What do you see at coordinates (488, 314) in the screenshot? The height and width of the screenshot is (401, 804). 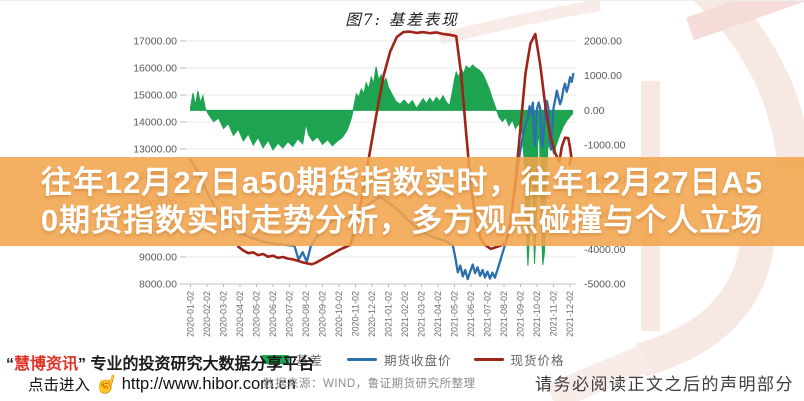 I see `svg-text: 2021-07-02` at bounding box center [488, 314].